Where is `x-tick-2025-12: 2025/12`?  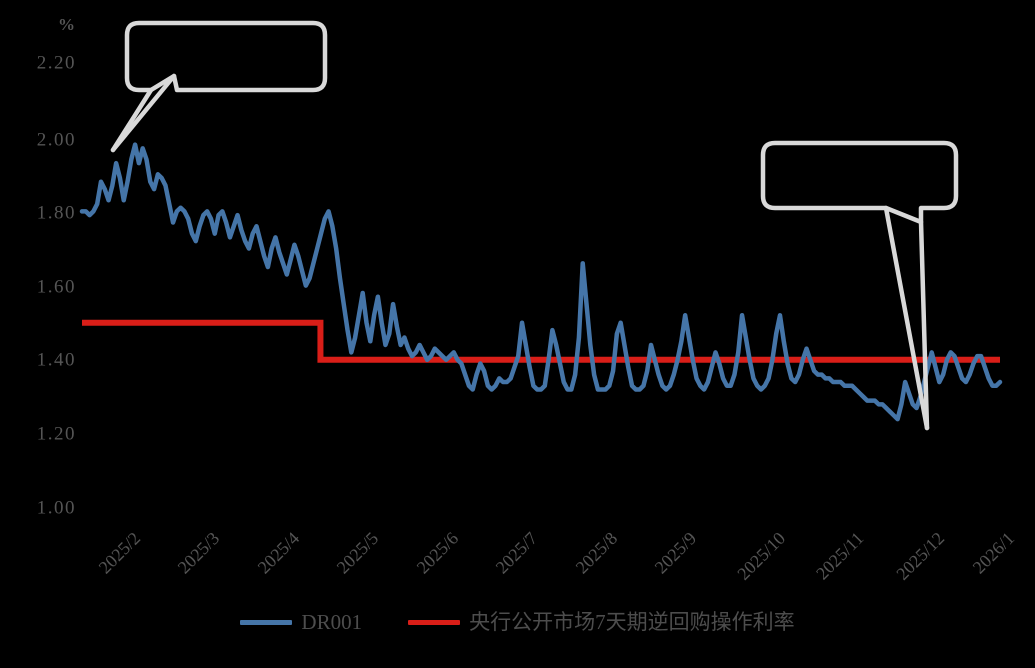
x-tick-2025-12: 2025/12 is located at coordinates (920, 556).